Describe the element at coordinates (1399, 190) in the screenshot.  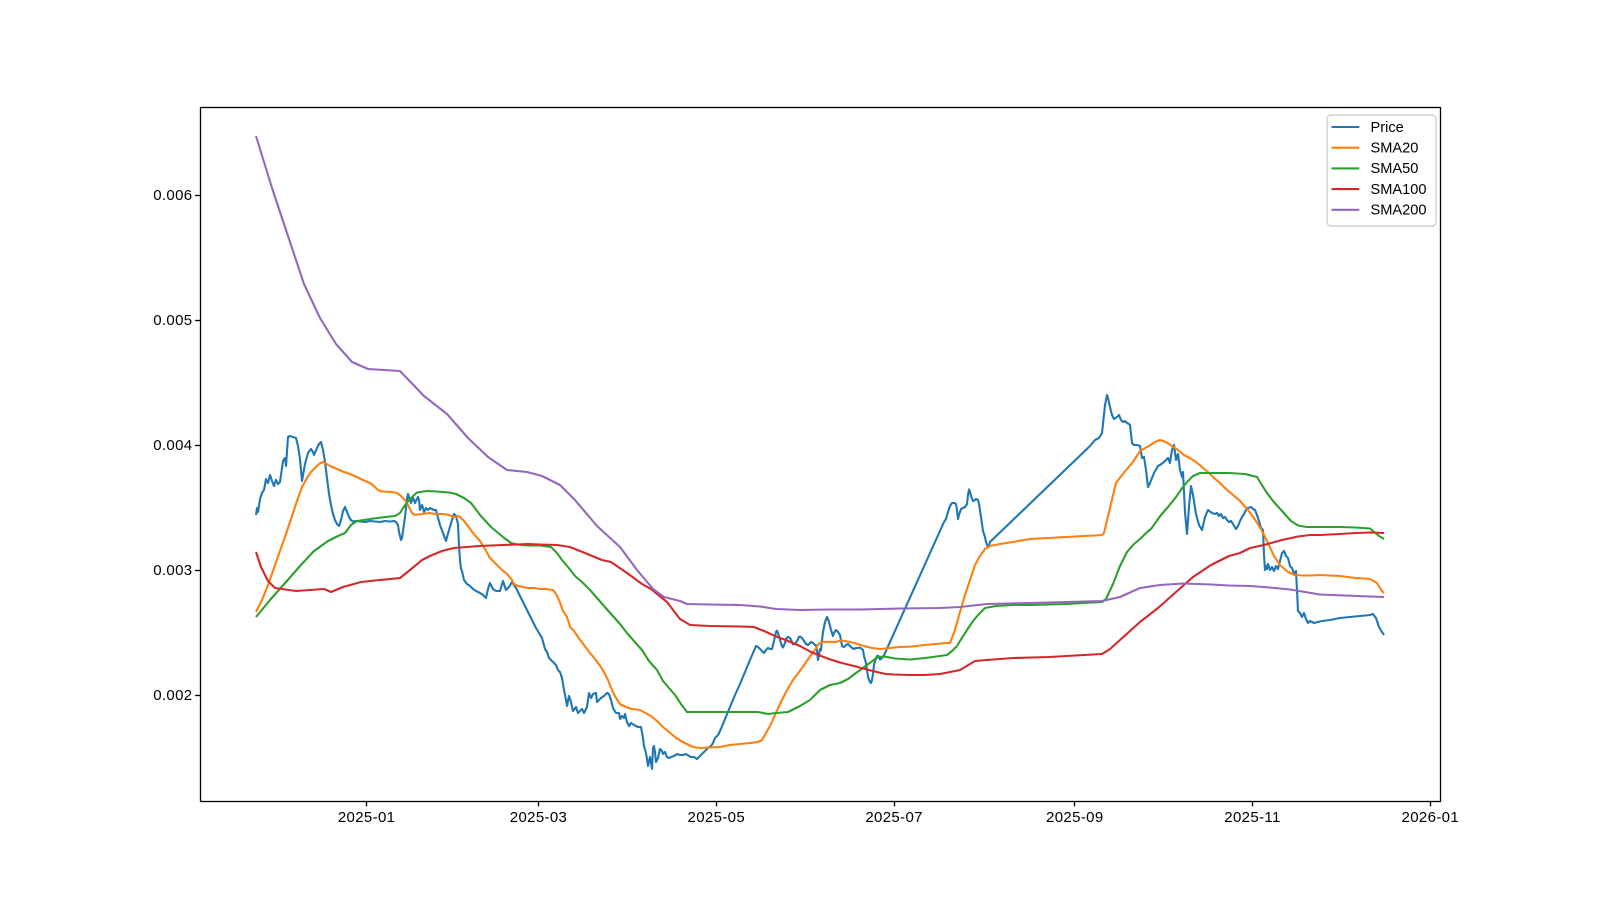
I see `svg-text: SMA100` at that location.